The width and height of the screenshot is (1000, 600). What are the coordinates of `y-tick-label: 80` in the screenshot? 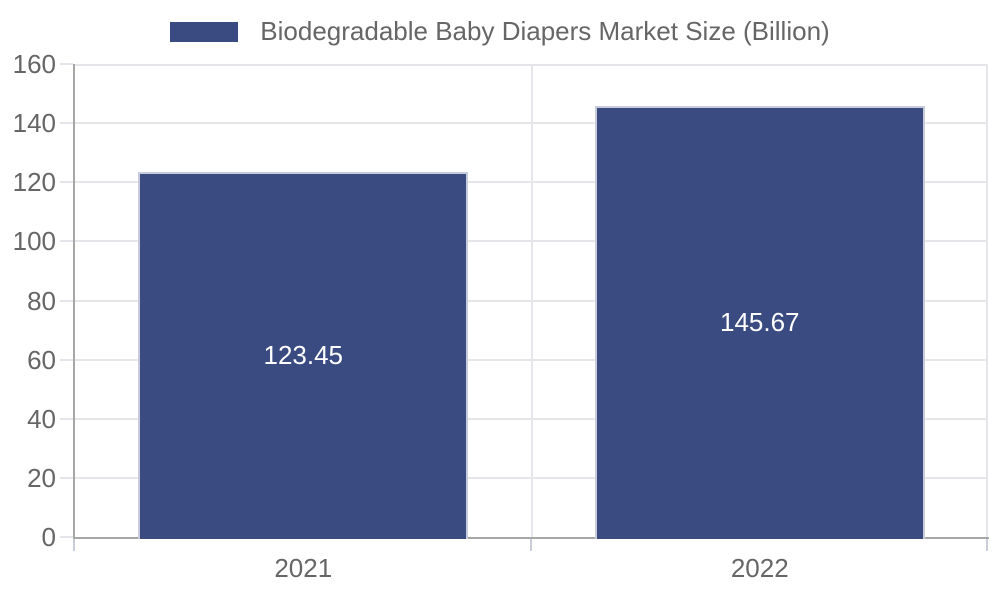 It's located at (41, 301).